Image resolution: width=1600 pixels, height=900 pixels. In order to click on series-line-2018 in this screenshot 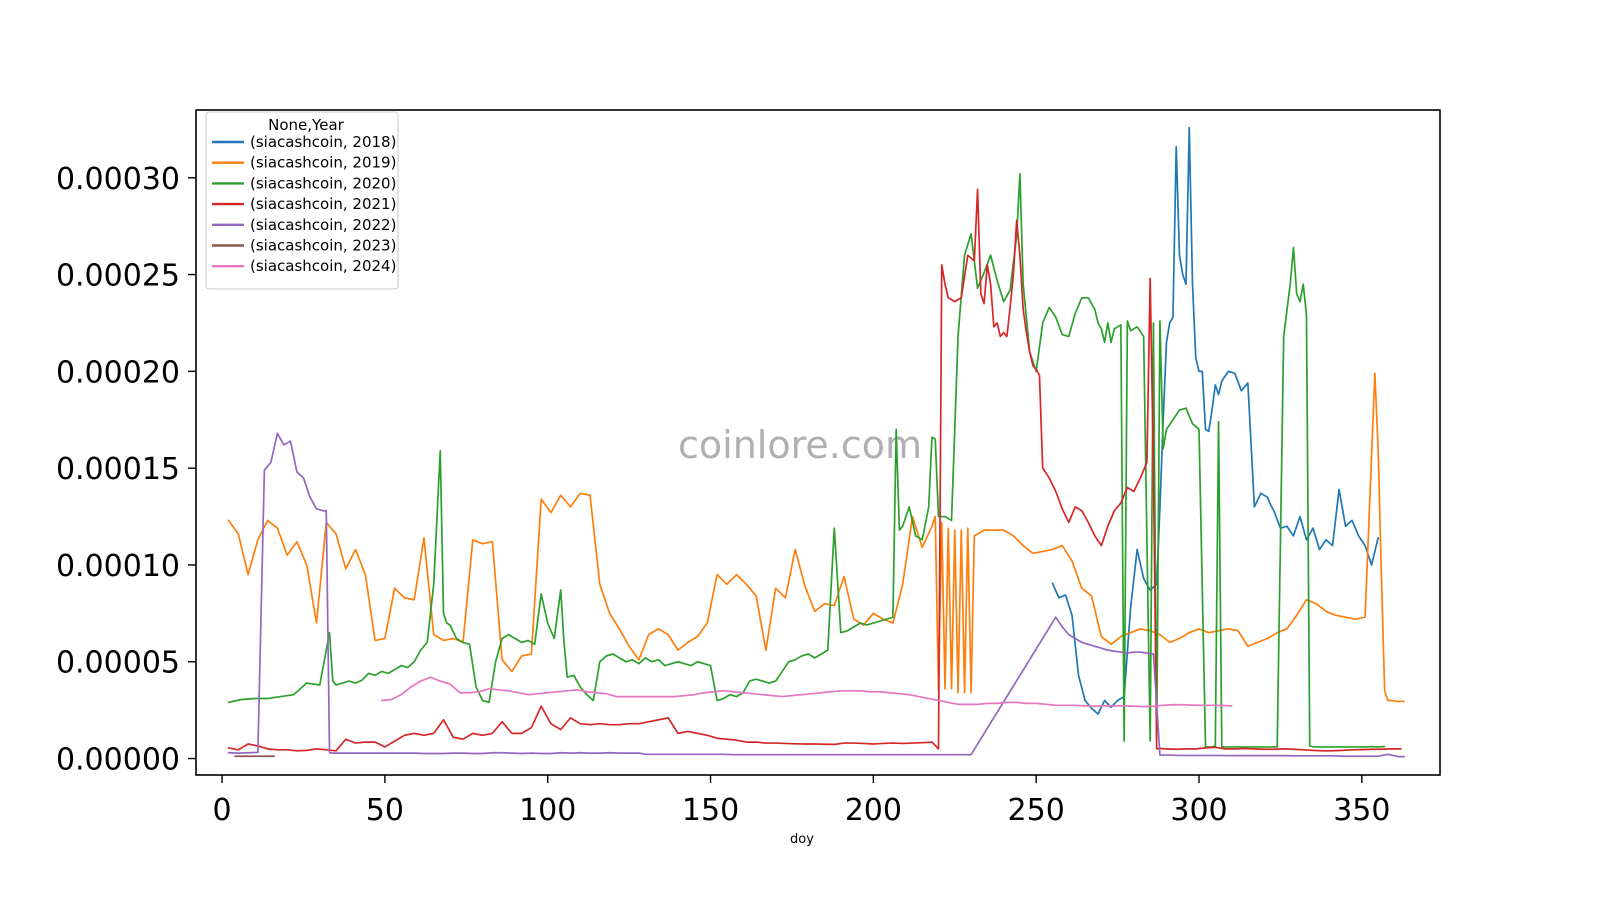, I will do `click(1215, 420)`.